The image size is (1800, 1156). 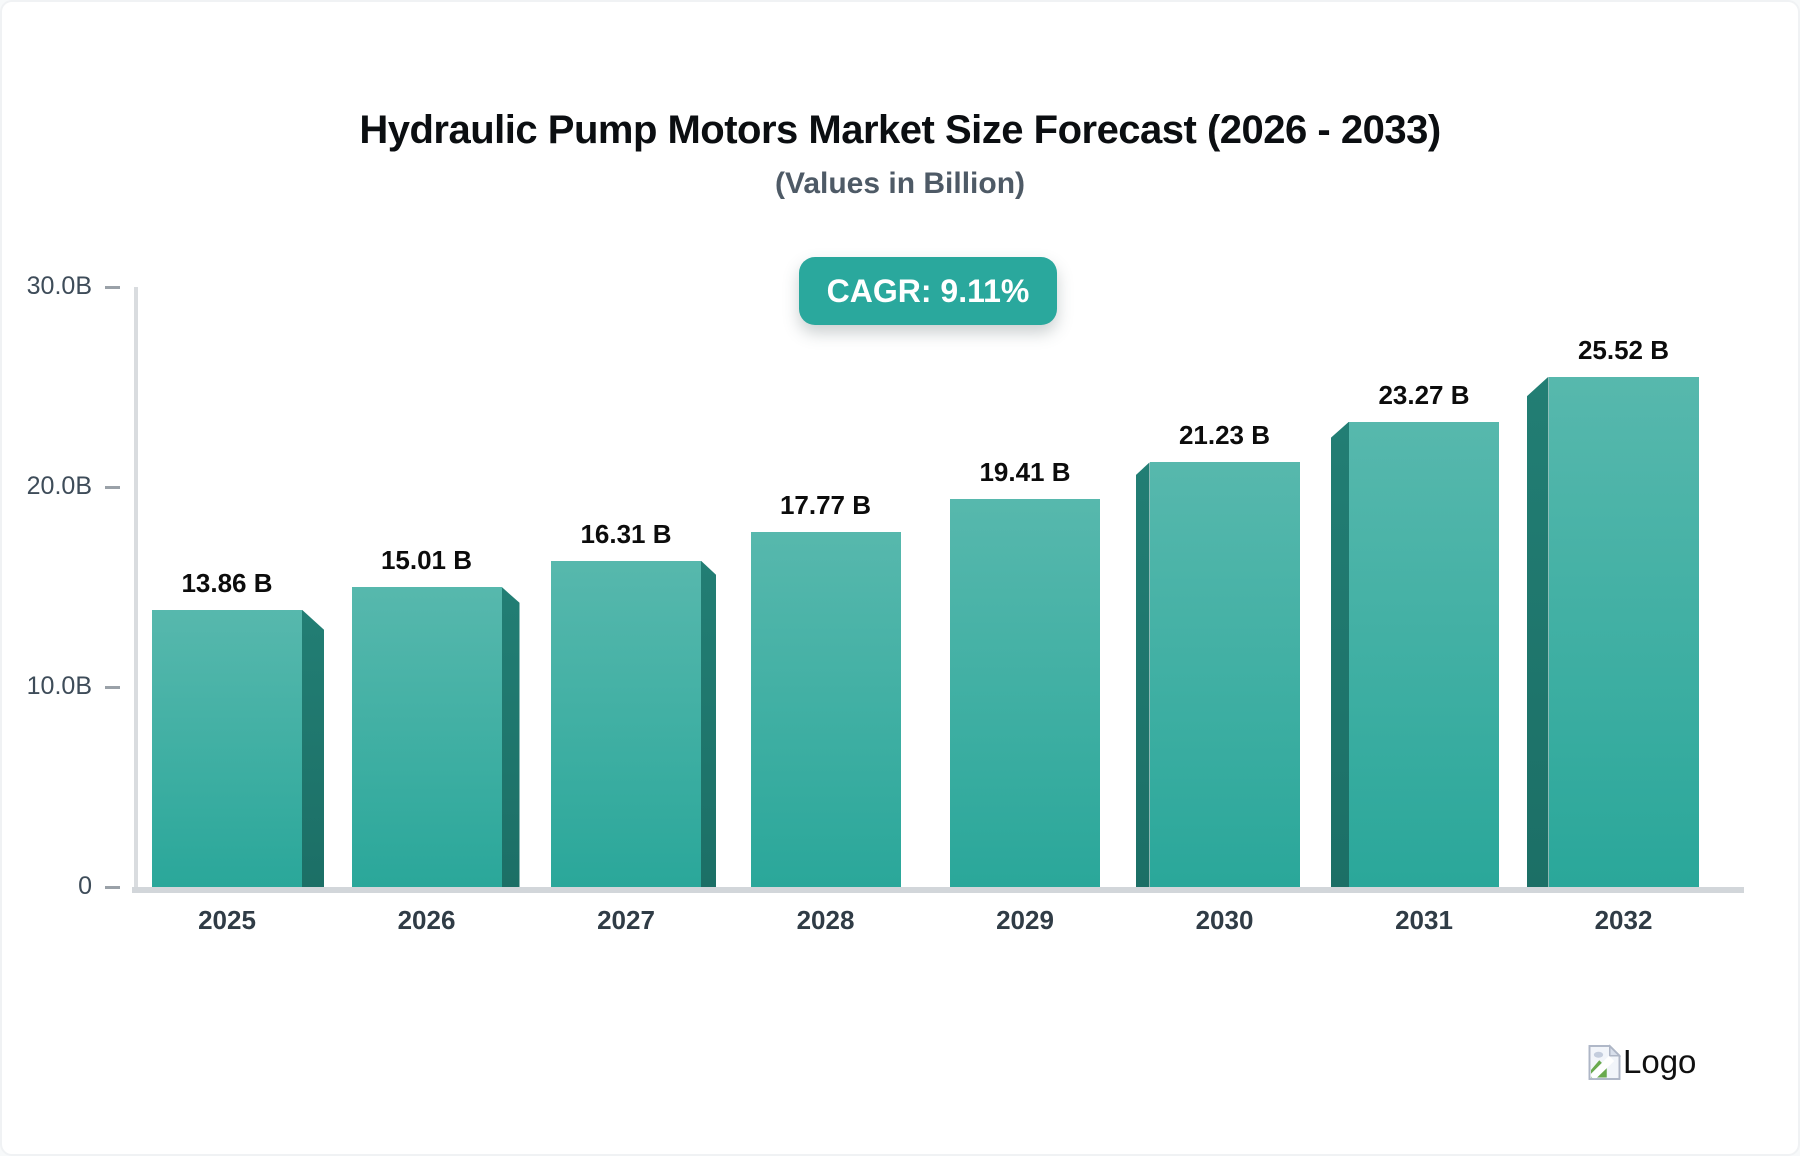 I want to click on bar-2028, so click(x=825, y=709).